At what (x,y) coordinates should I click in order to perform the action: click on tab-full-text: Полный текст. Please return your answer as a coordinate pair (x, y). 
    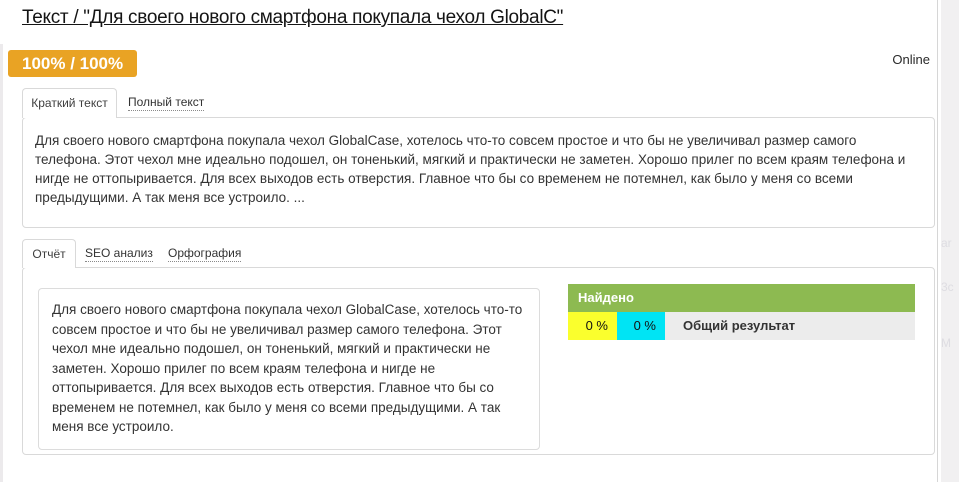
    Looking at the image, I should click on (166, 103).